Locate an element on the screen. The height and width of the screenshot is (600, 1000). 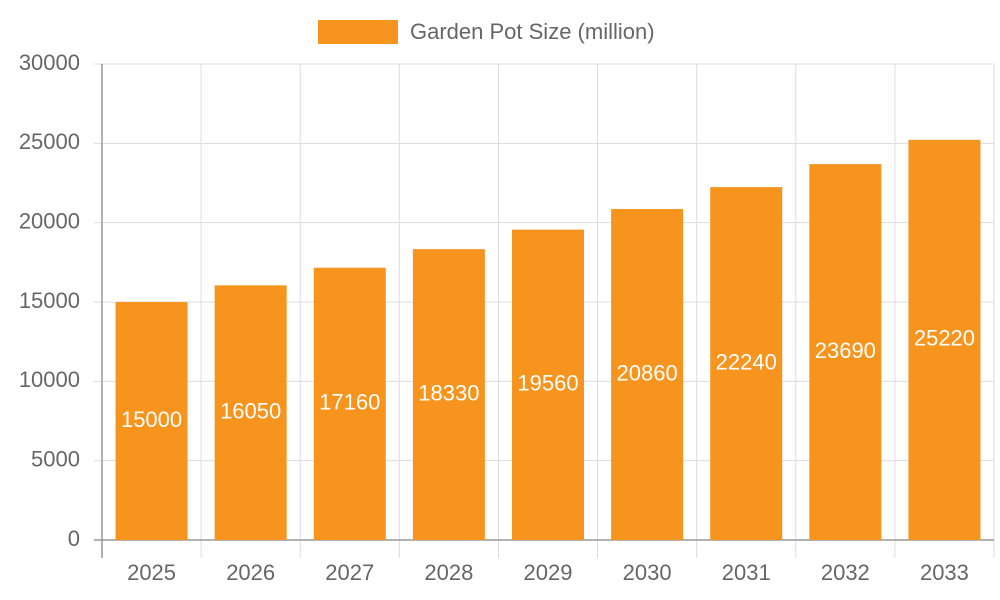
x-tick-label: 2028 is located at coordinates (448, 572).